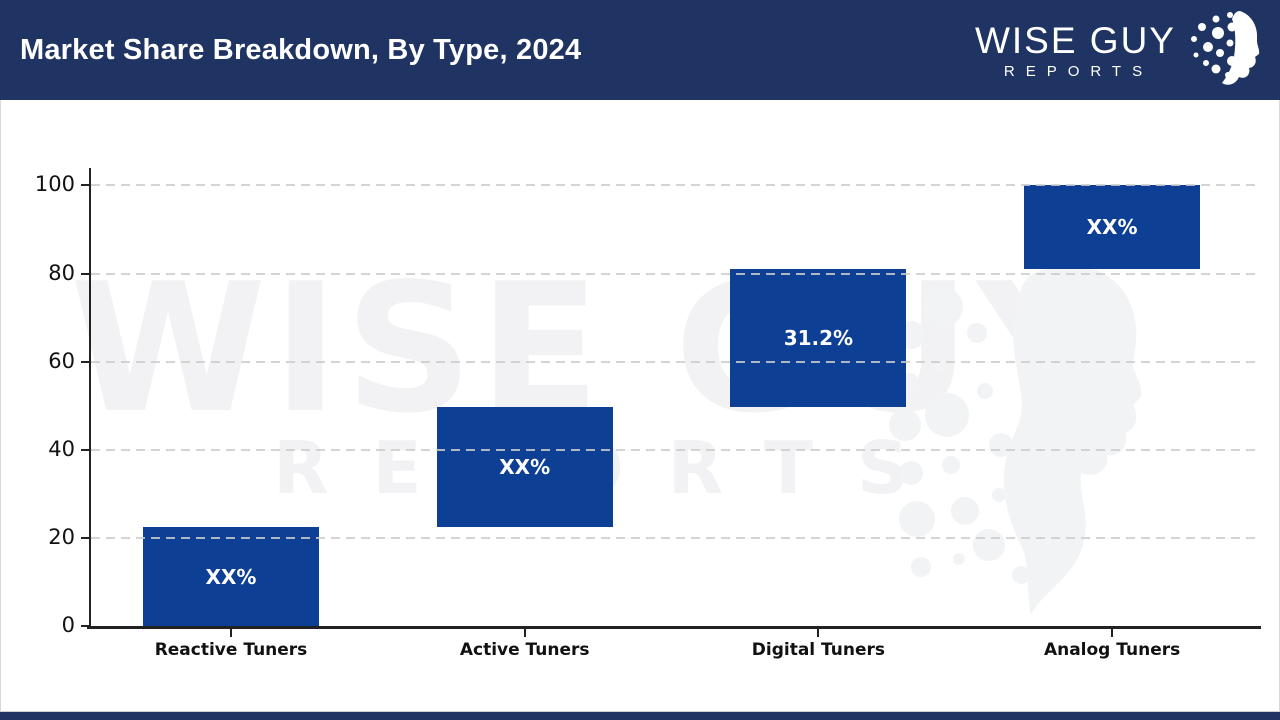 This screenshot has height=720, width=1280. I want to click on logo-head-dots-icon, so click(1222, 50).